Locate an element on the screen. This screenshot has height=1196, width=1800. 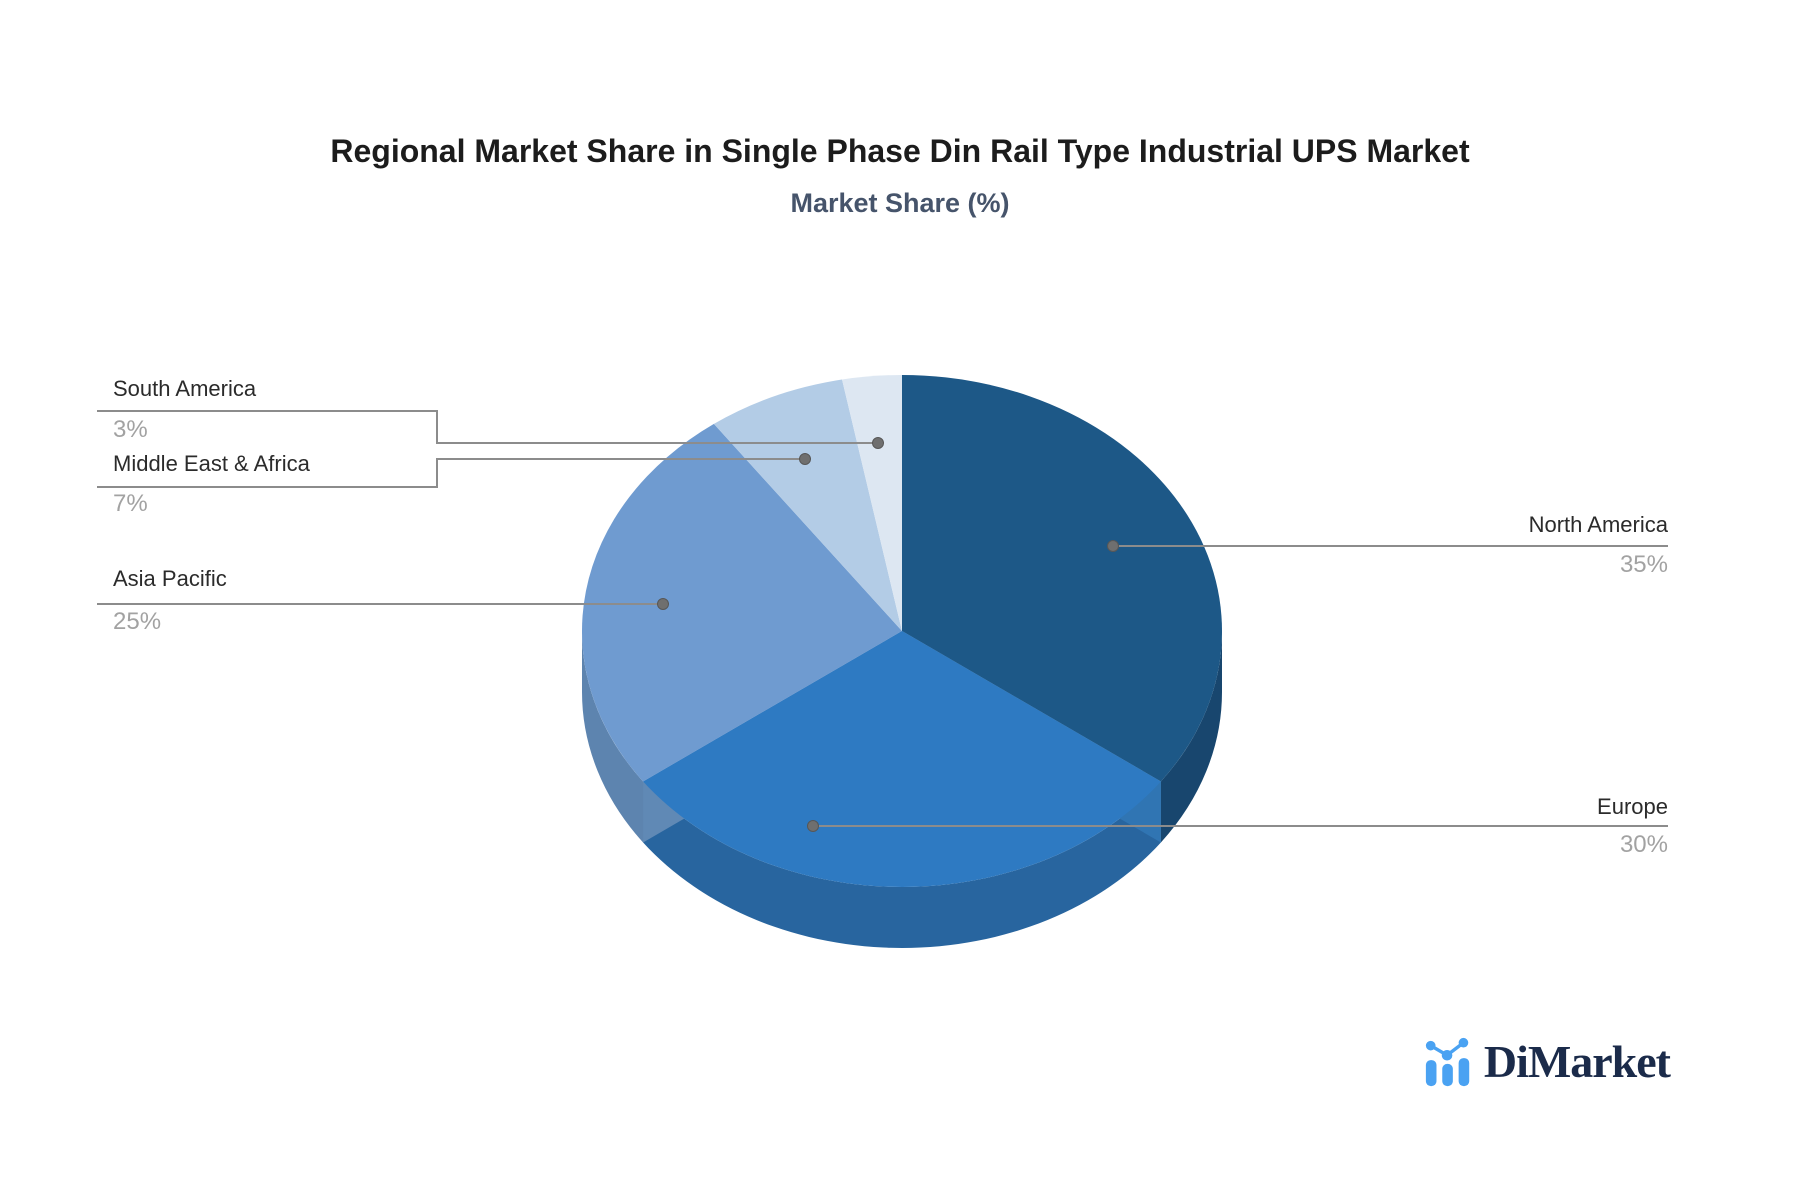
bar-line-chart-icon is located at coordinates (1447, 1062).